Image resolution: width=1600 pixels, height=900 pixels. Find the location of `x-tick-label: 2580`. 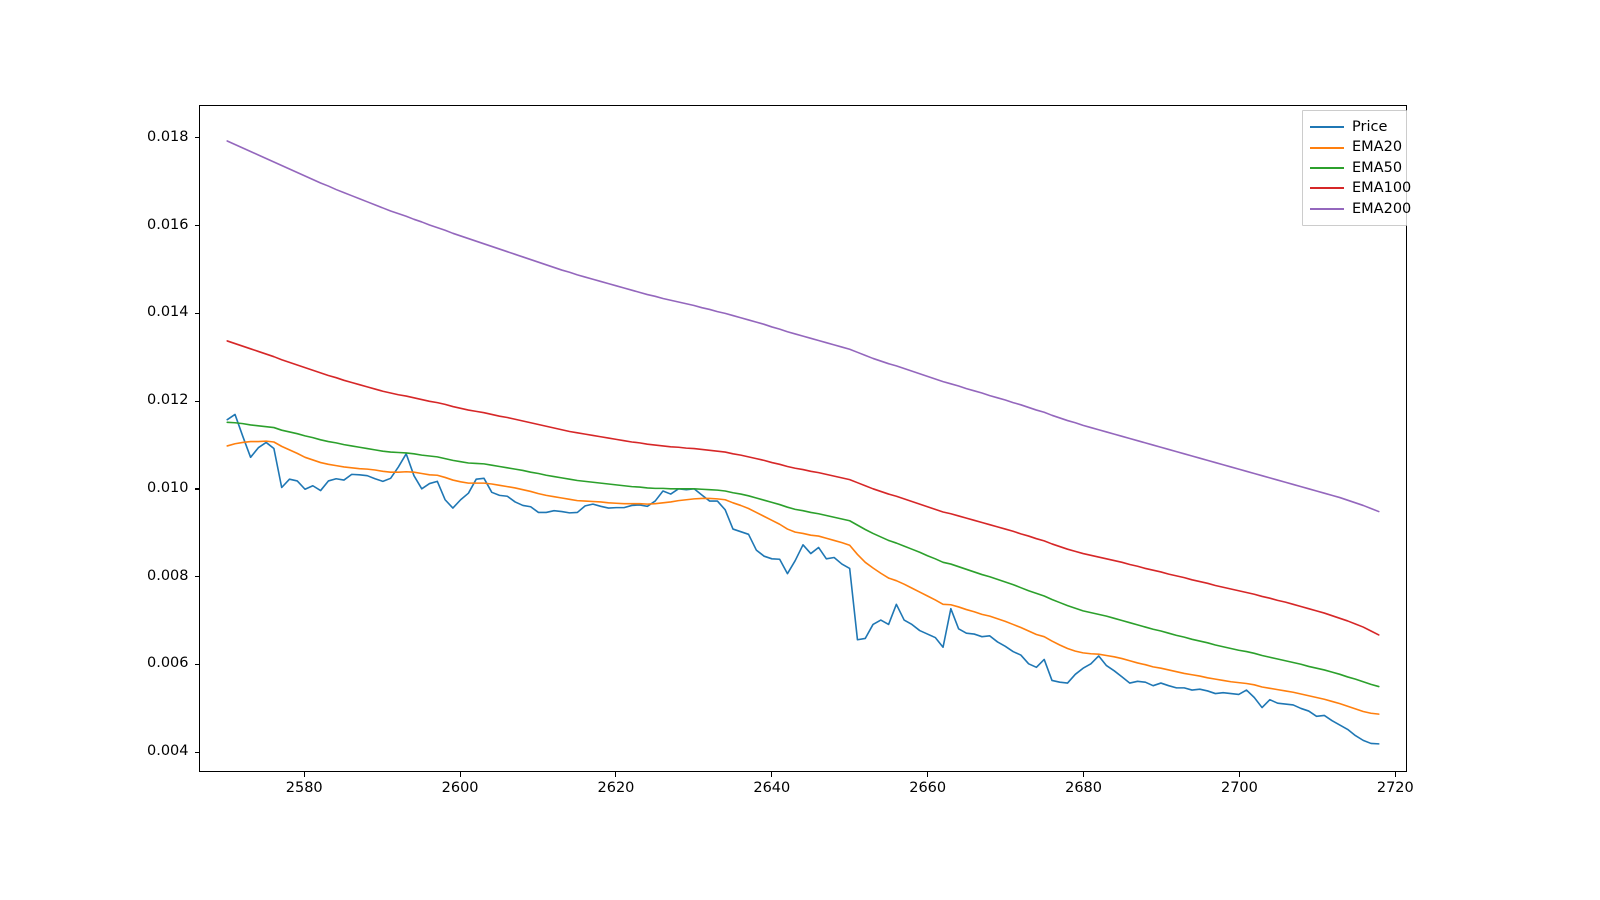

x-tick-label: 2580 is located at coordinates (304, 788).